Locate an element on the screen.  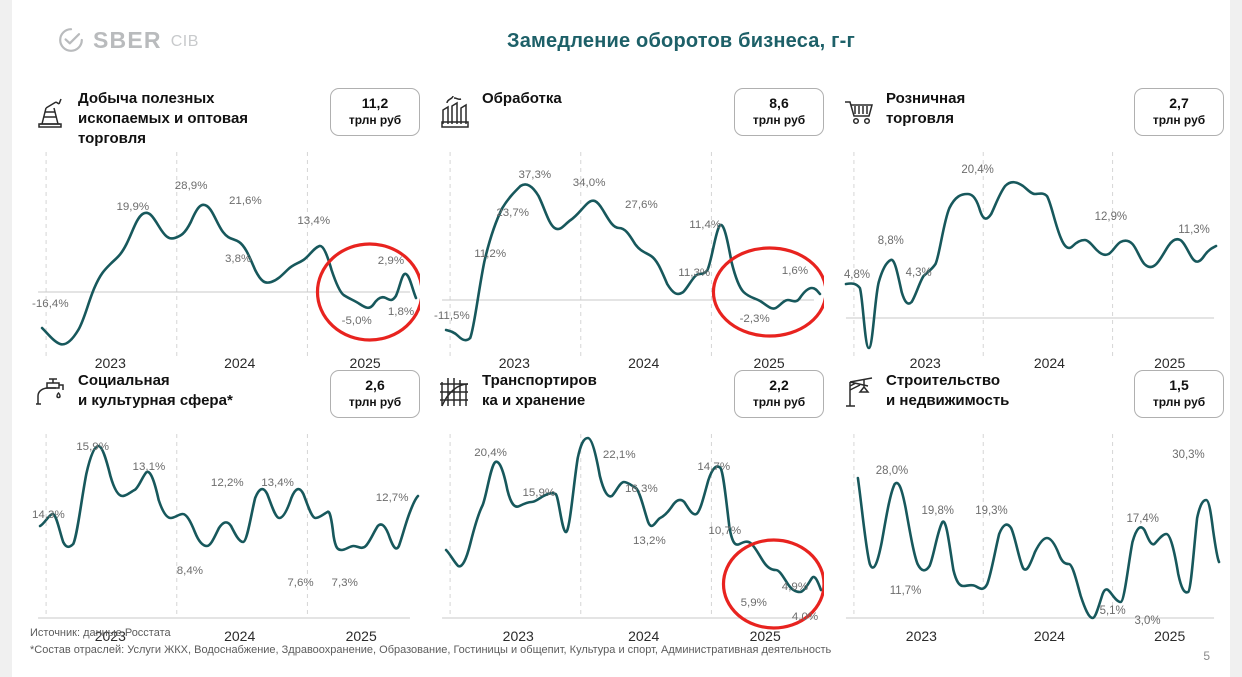
data-label: 37,3% is located at coordinates (534, 175).